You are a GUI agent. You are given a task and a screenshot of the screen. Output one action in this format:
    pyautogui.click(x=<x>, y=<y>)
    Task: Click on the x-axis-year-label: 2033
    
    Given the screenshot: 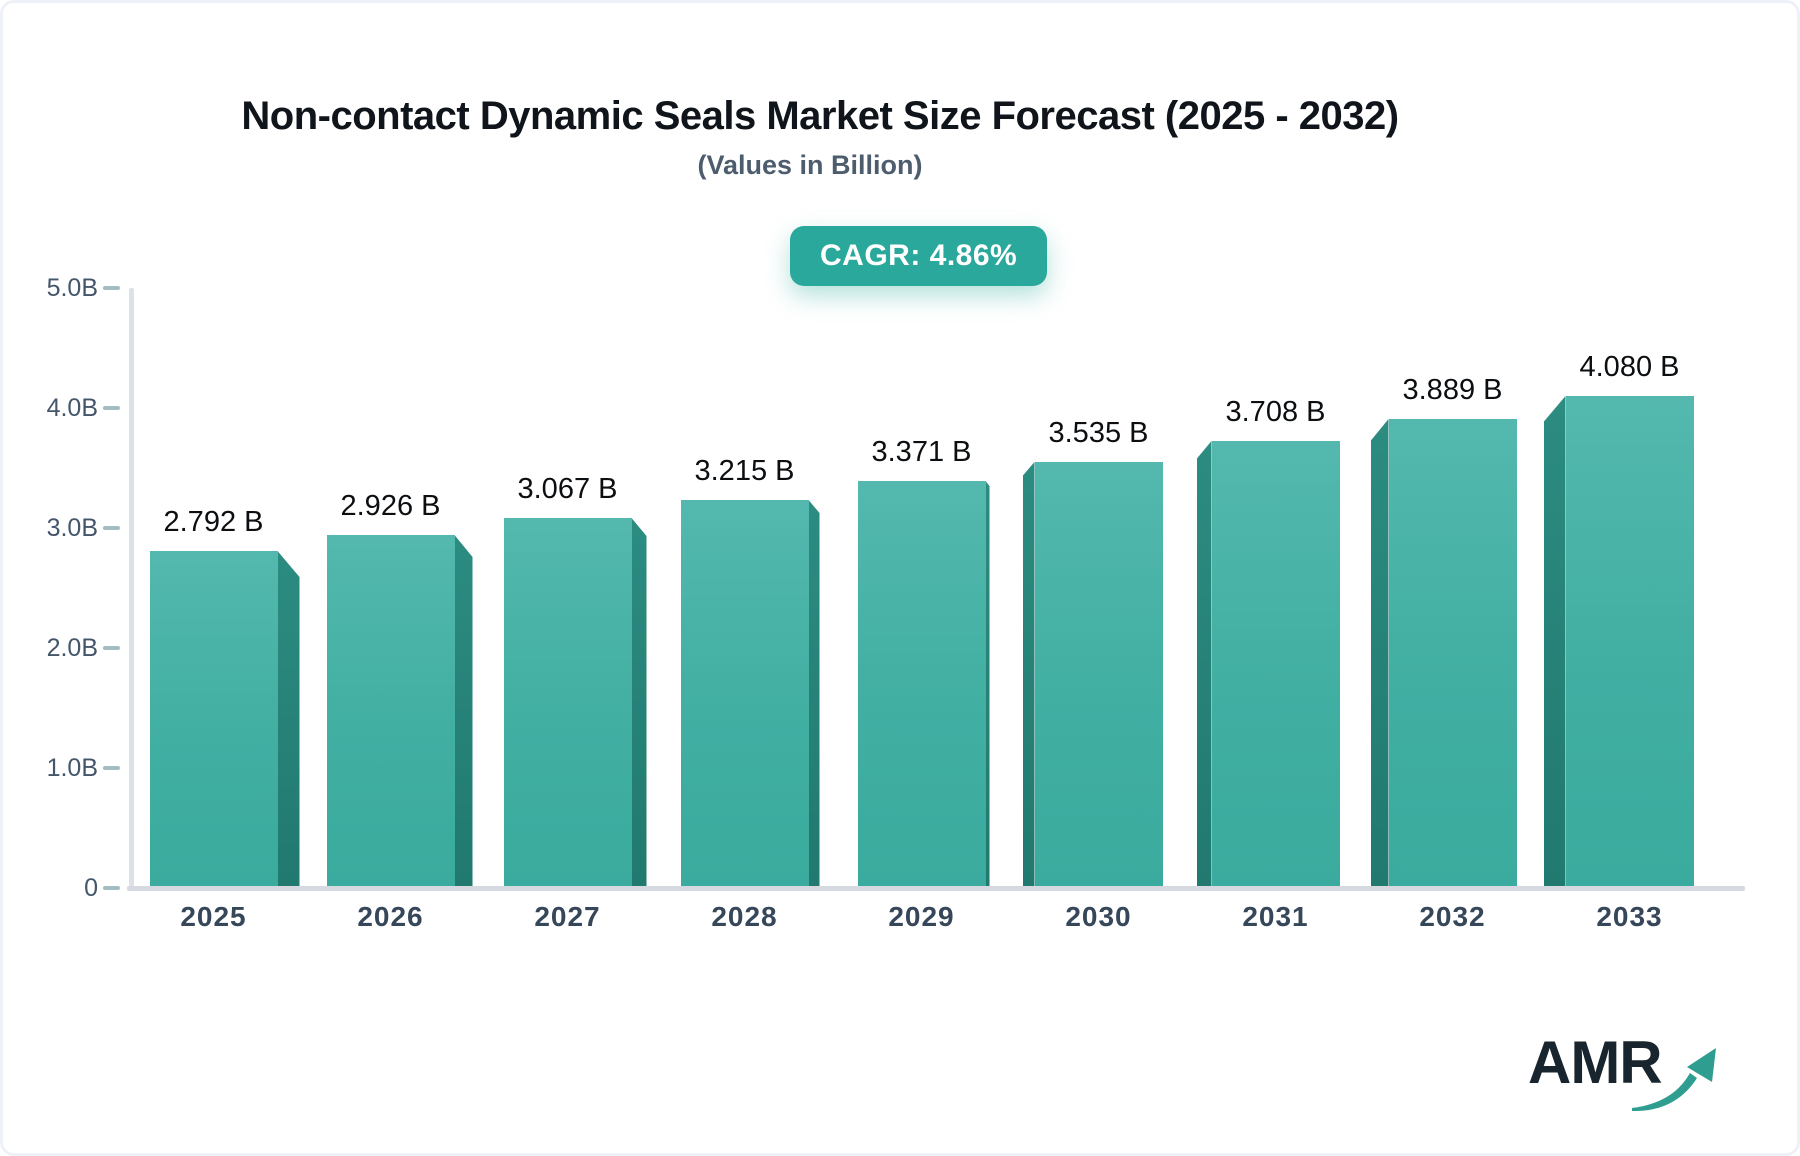 What is the action you would take?
    pyautogui.click(x=1629, y=916)
    